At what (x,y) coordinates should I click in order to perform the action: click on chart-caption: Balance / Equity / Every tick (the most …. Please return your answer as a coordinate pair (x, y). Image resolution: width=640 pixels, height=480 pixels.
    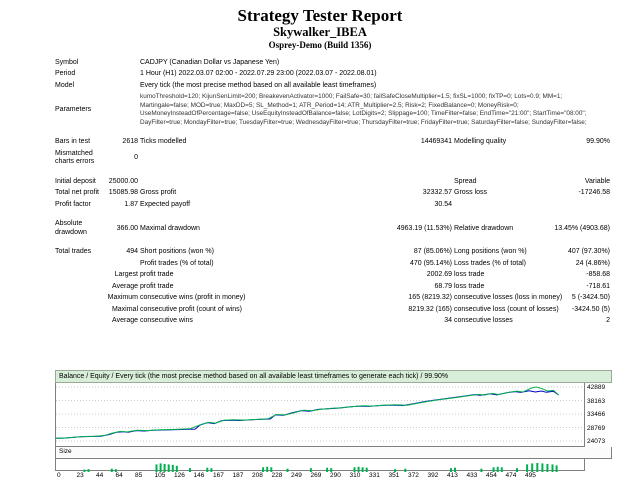
    Looking at the image, I should click on (333, 376).